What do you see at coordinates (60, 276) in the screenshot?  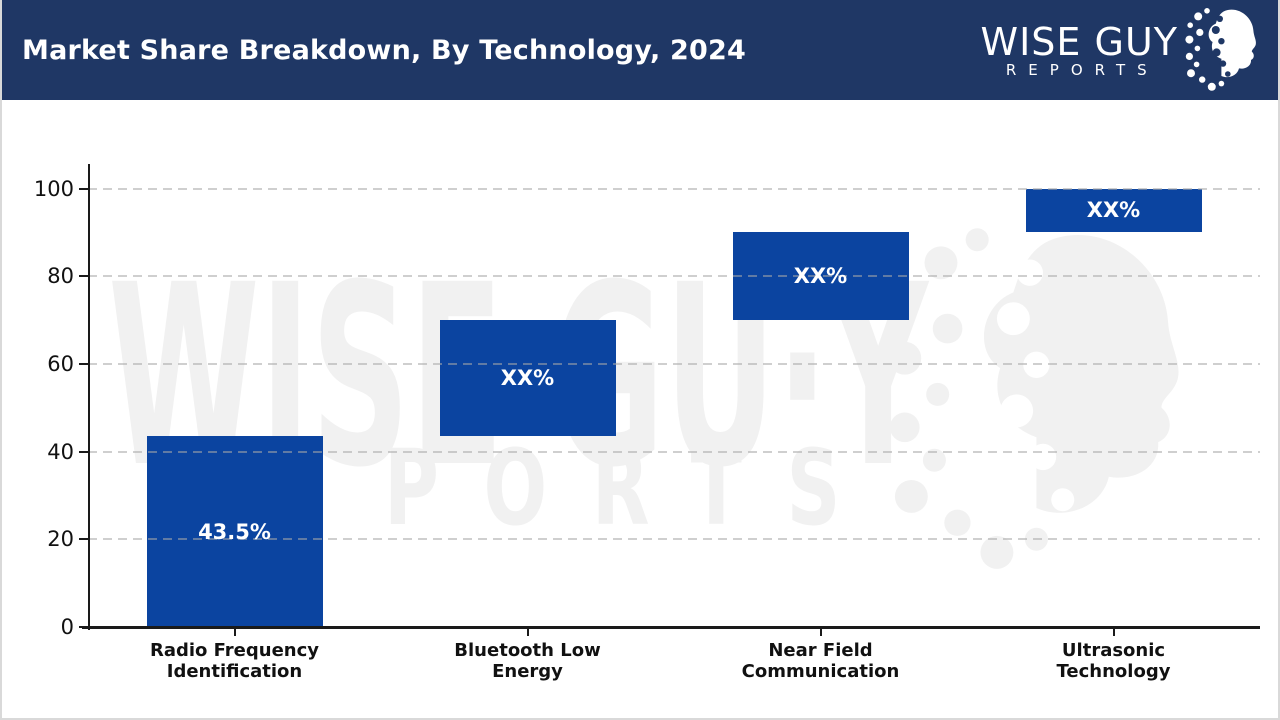 I see `y-tick-label: 80` at bounding box center [60, 276].